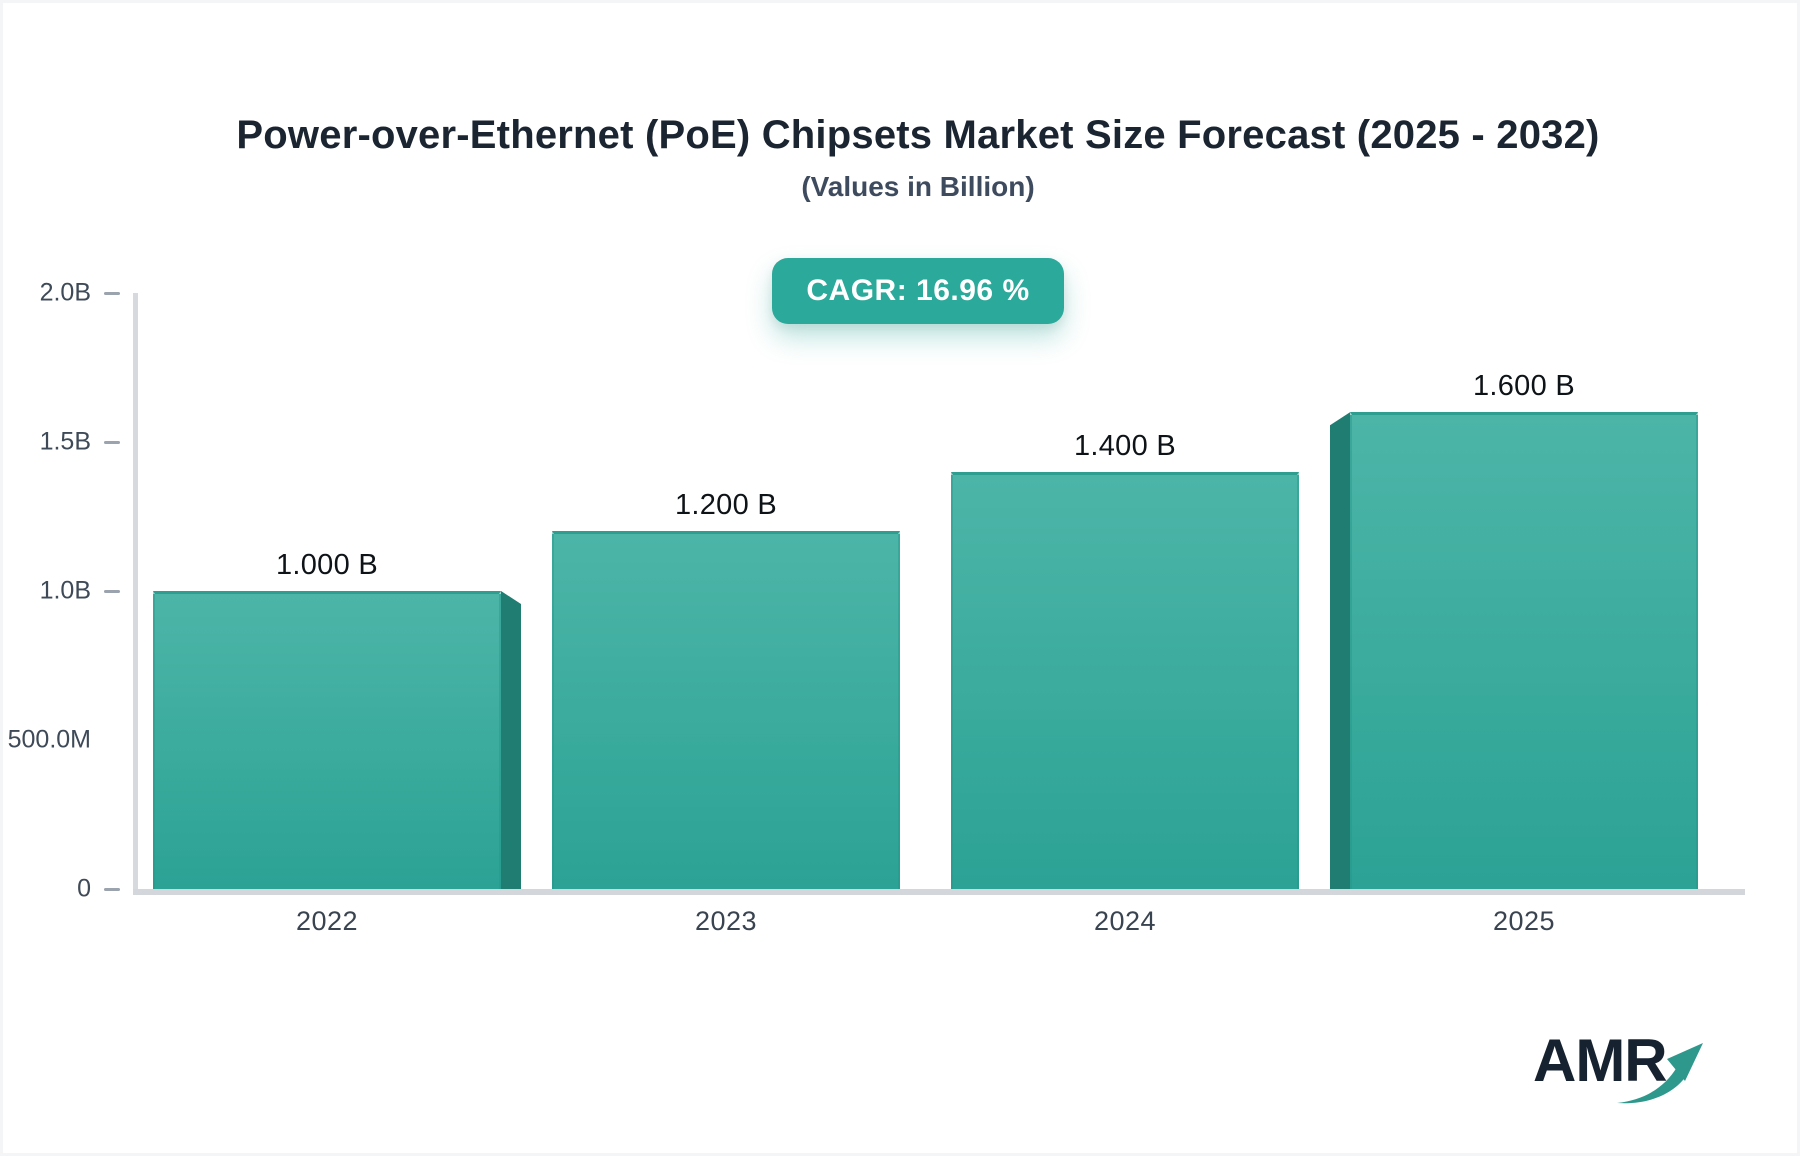 This screenshot has width=1800, height=1156. Describe the element at coordinates (65, 292) in the screenshot. I see `y-tick-label: 2.0B` at that location.